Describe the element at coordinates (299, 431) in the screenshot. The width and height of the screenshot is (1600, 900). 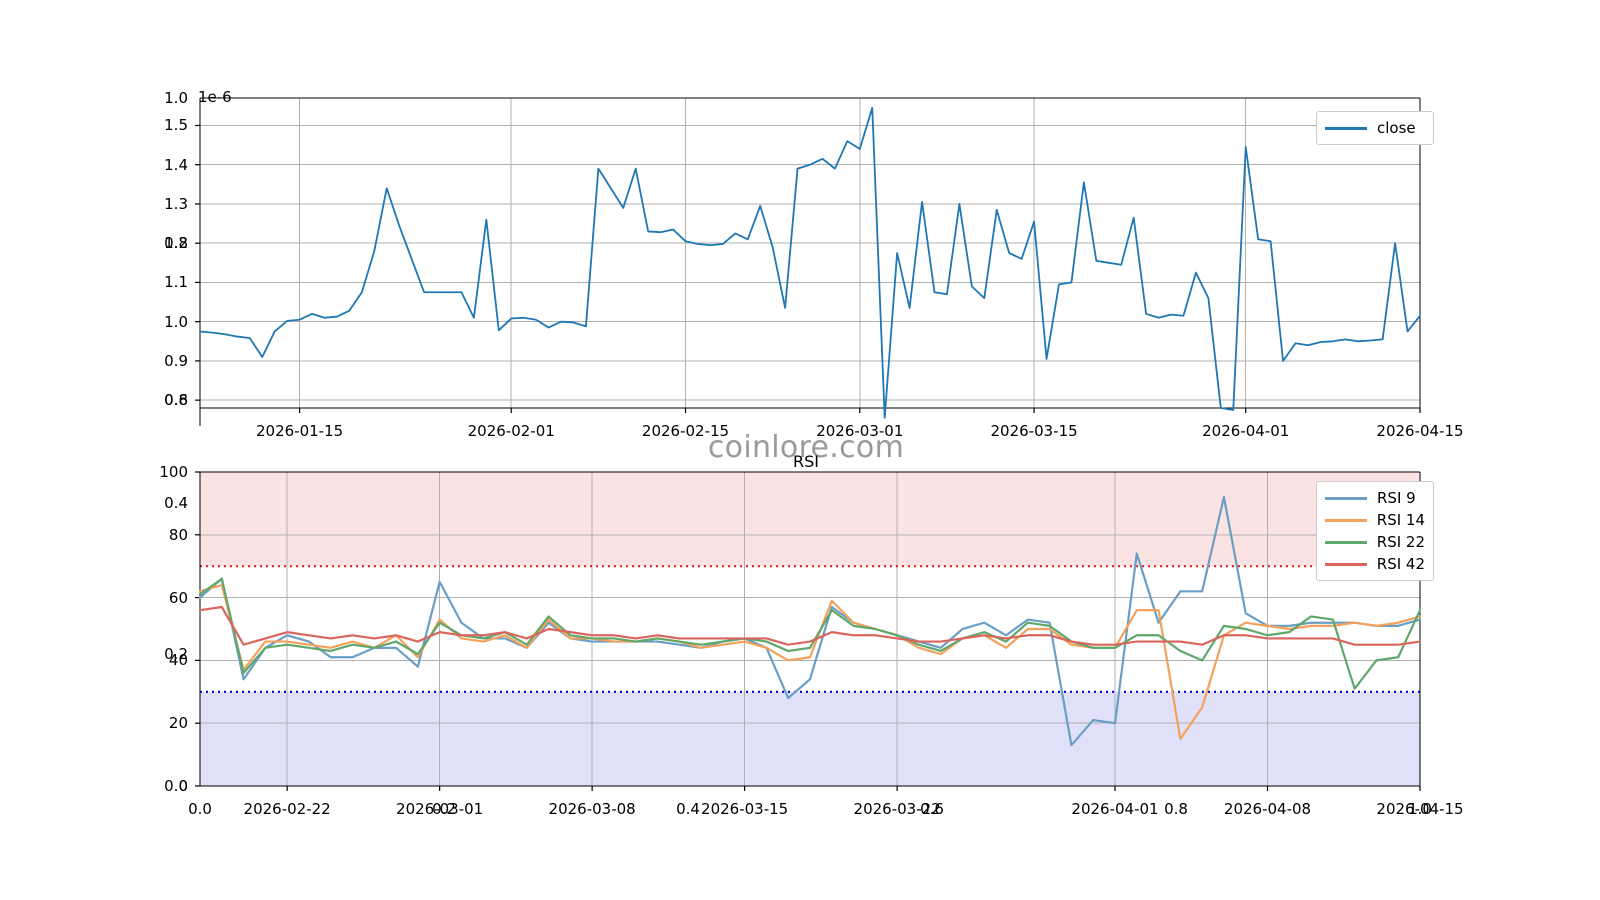
I see `price-xtick-2026-01-15: 2026-01-15` at that location.